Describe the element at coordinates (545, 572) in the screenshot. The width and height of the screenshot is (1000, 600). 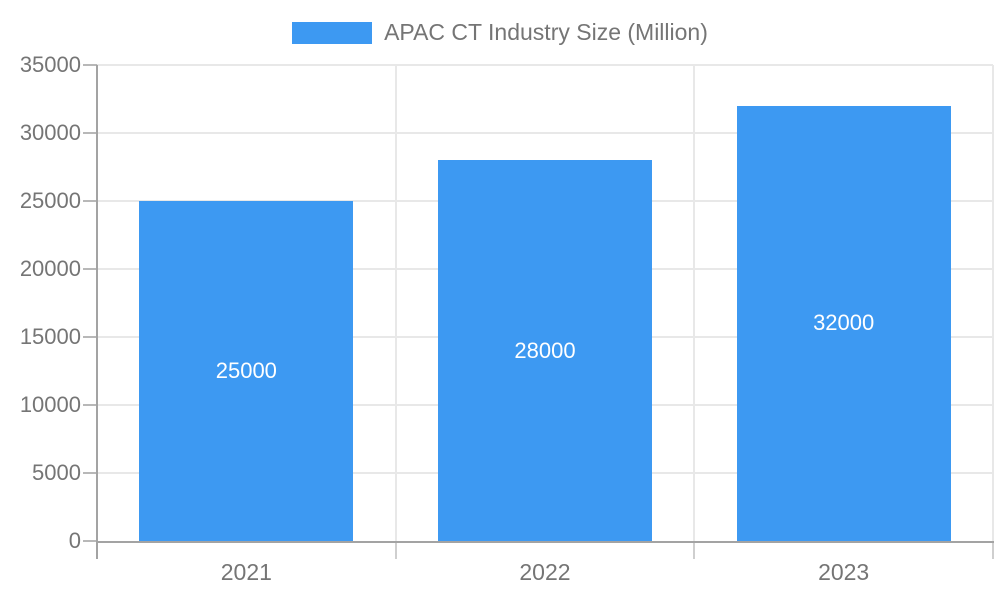
I see `x-axis-category-label: 2022` at that location.